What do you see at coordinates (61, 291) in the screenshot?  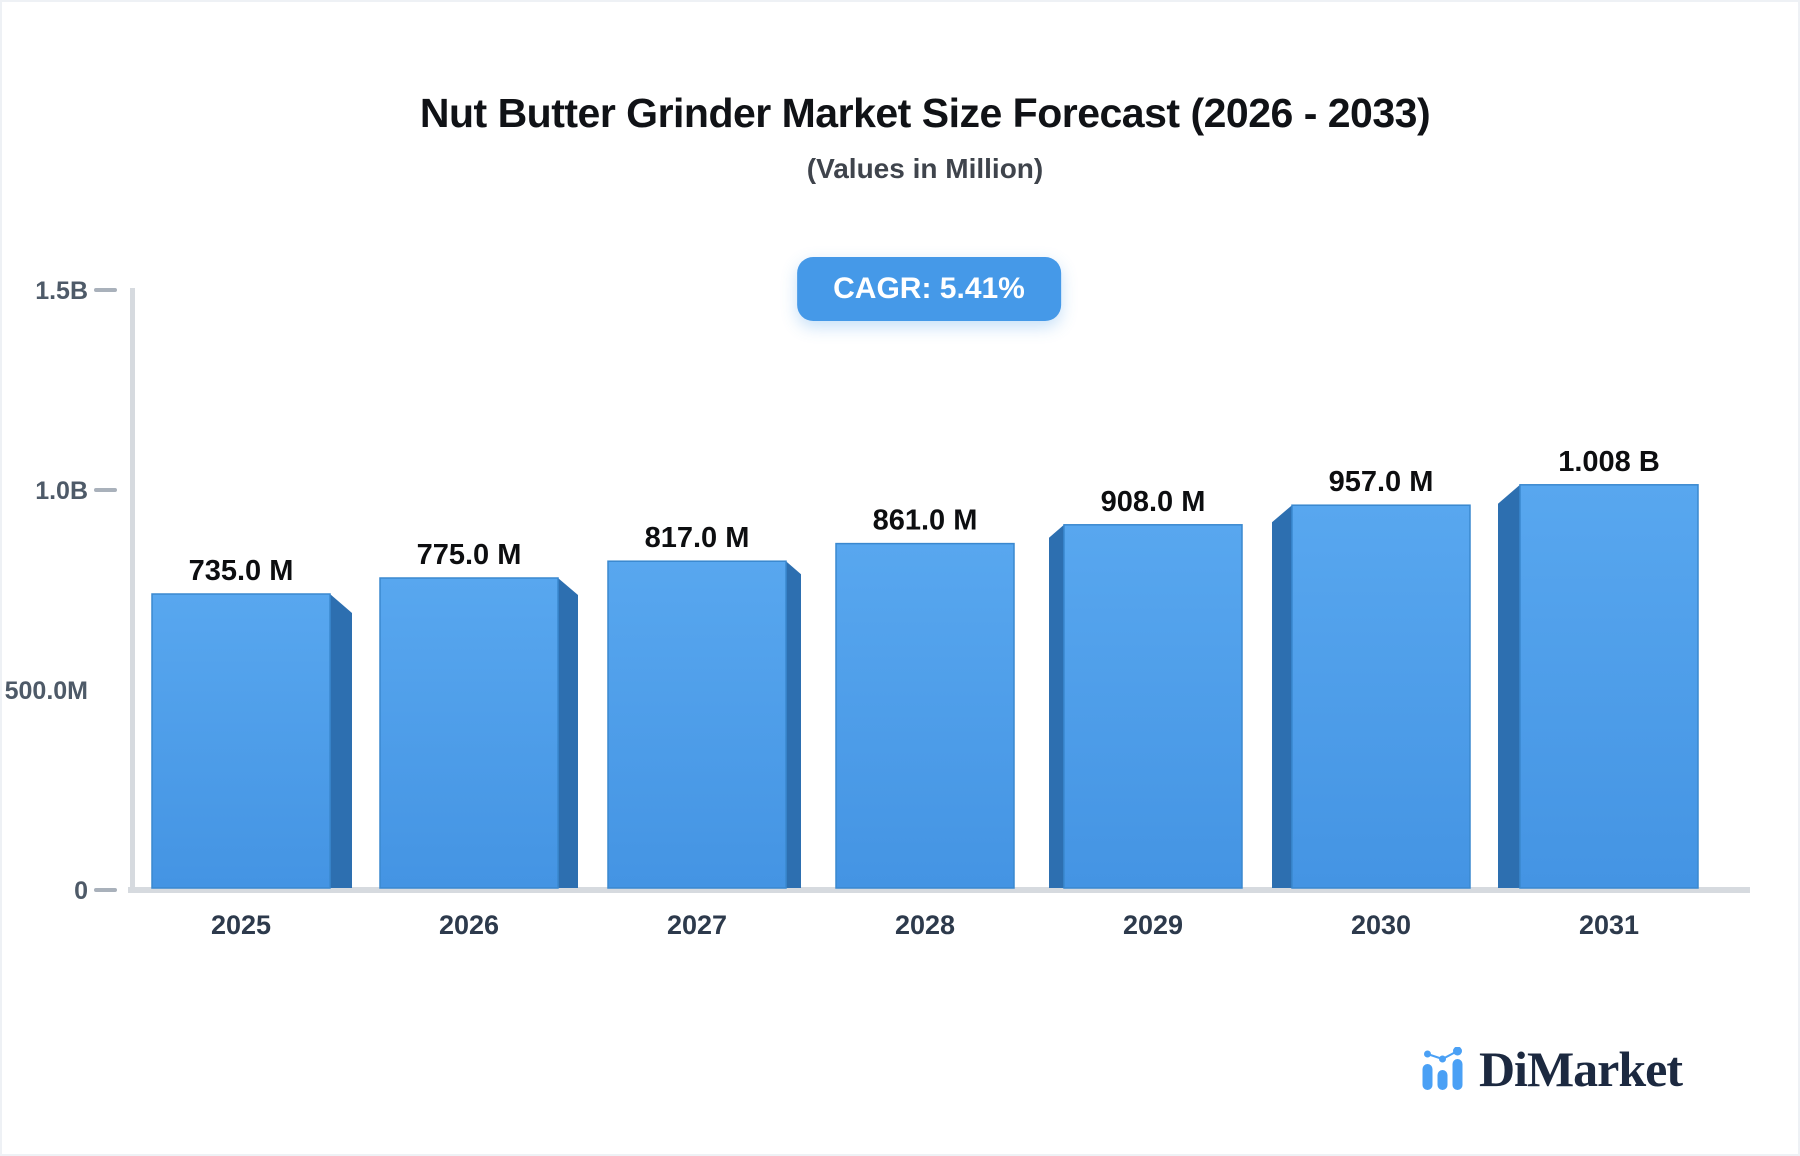 I see `y-axis-label: 1.5B` at bounding box center [61, 291].